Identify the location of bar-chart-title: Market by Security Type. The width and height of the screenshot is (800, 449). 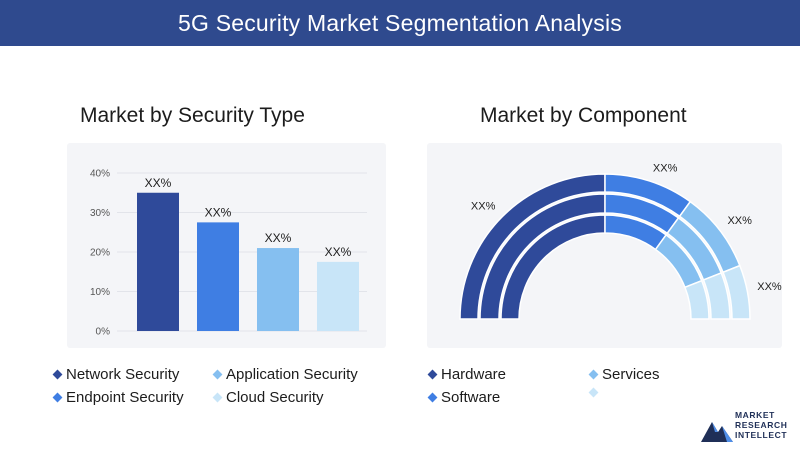
(192, 115).